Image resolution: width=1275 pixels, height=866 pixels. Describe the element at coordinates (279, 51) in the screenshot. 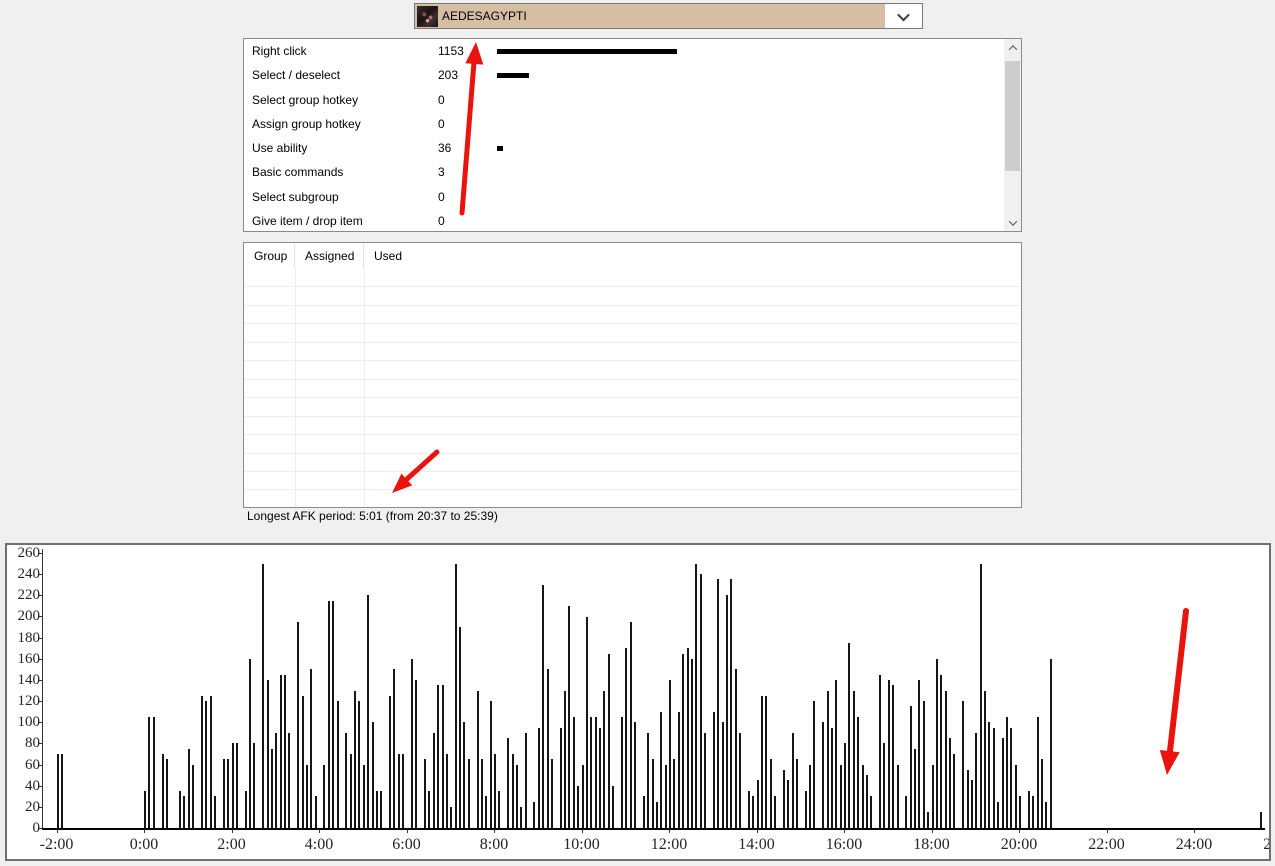

I see `stat-label: Right click` at that location.